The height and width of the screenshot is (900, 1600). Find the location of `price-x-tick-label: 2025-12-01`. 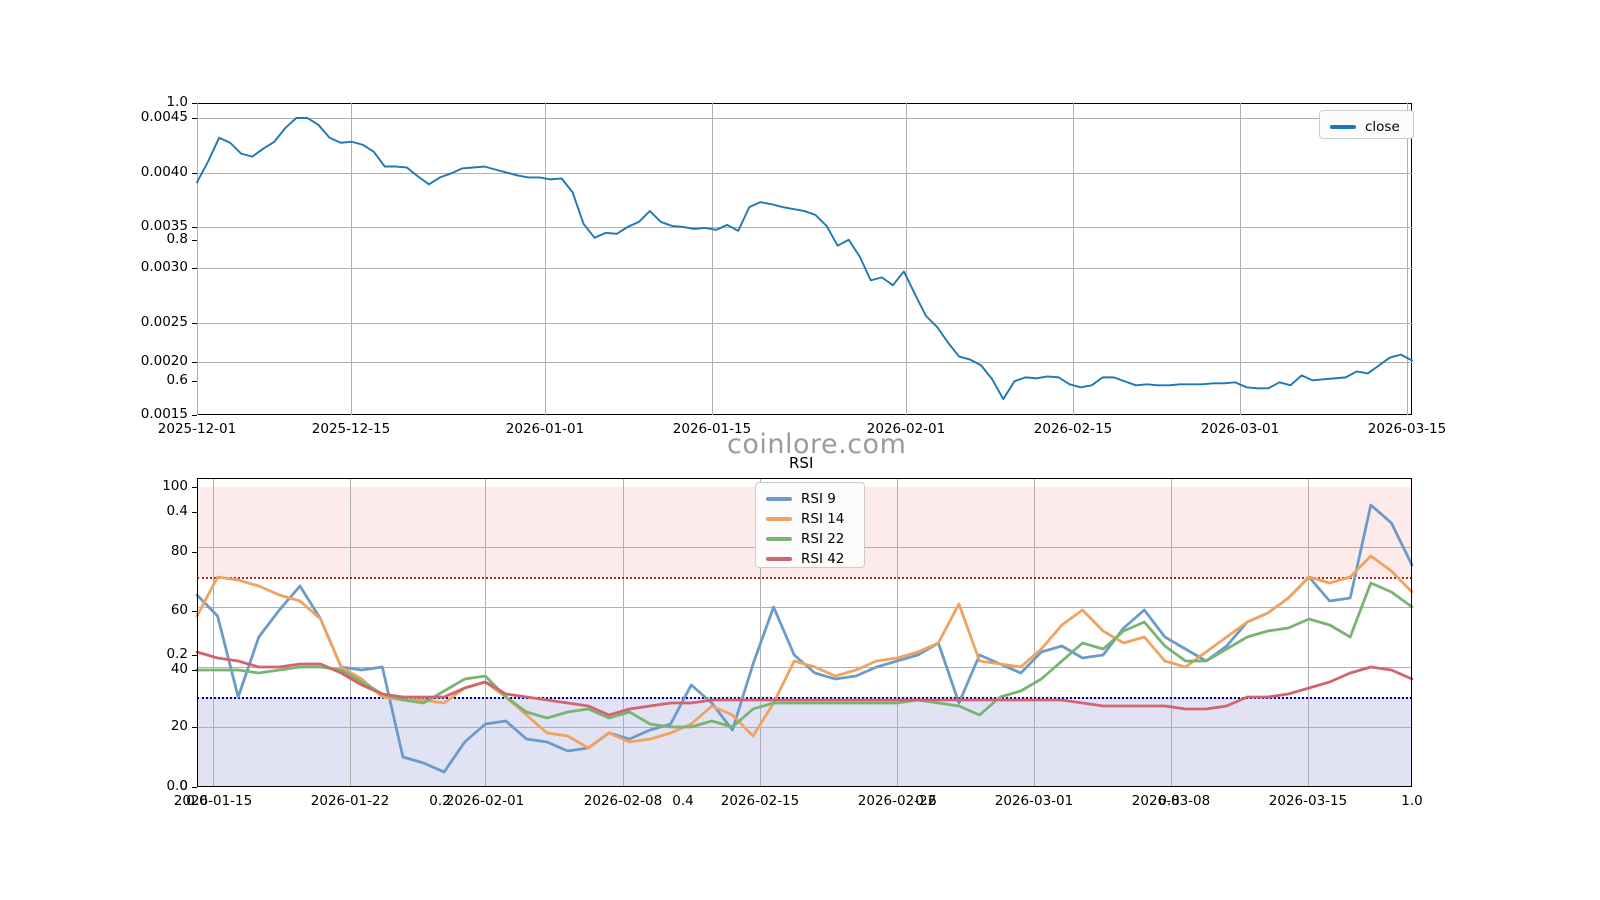

price-x-tick-label: 2025-12-01 is located at coordinates (197, 429).